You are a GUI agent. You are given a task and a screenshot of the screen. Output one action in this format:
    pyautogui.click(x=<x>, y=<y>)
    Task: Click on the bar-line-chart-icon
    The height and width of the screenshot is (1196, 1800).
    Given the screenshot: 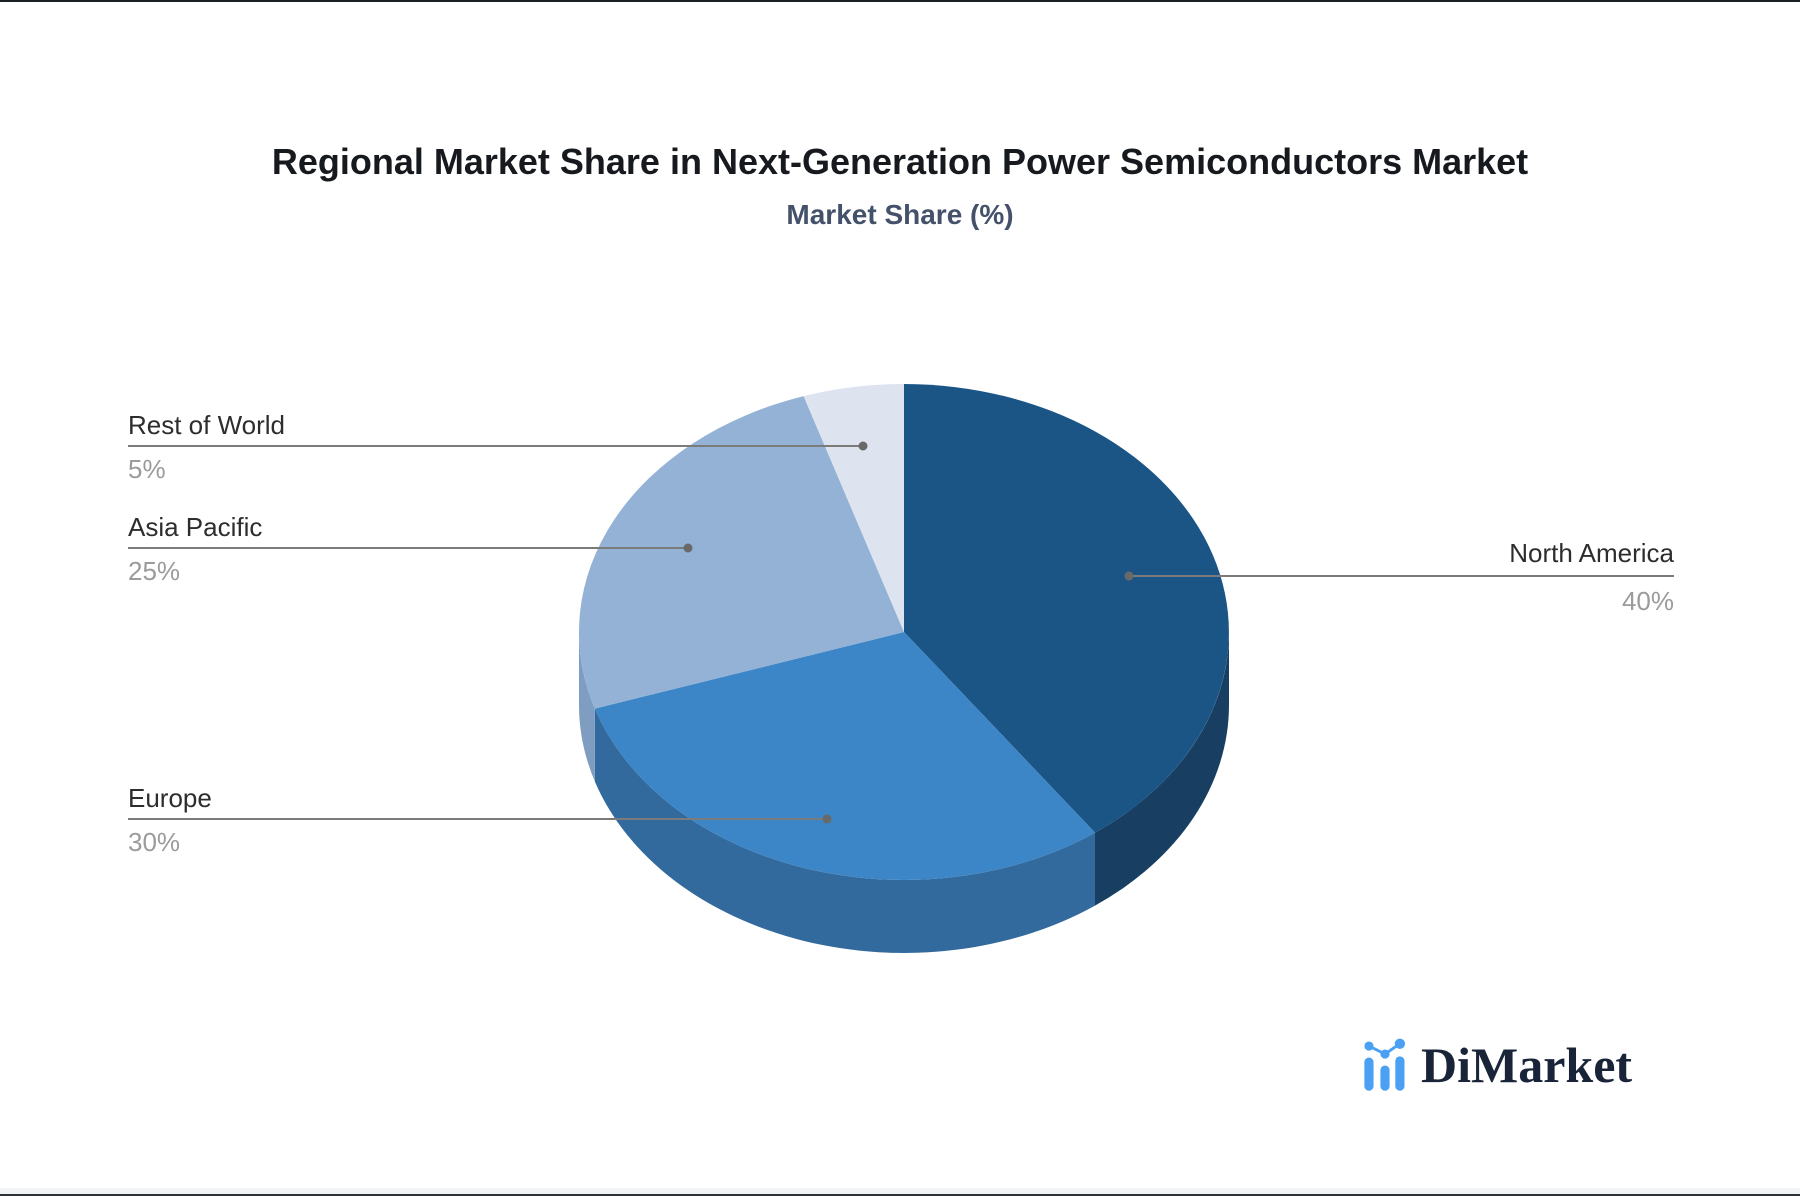 What is the action you would take?
    pyautogui.click(x=1385, y=1064)
    